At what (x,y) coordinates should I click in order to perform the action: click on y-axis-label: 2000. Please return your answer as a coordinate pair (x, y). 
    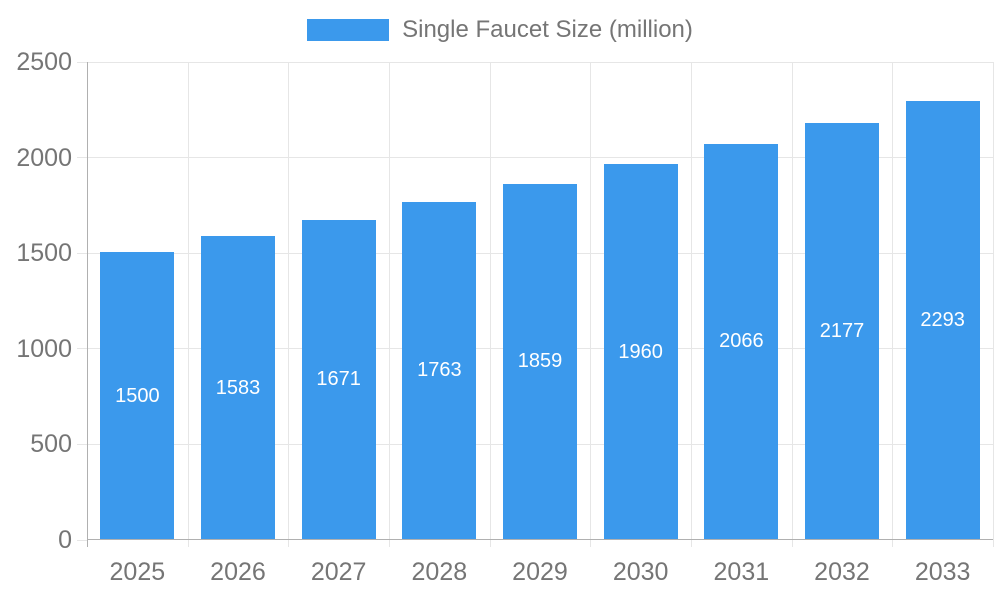
    Looking at the image, I should click on (44, 157).